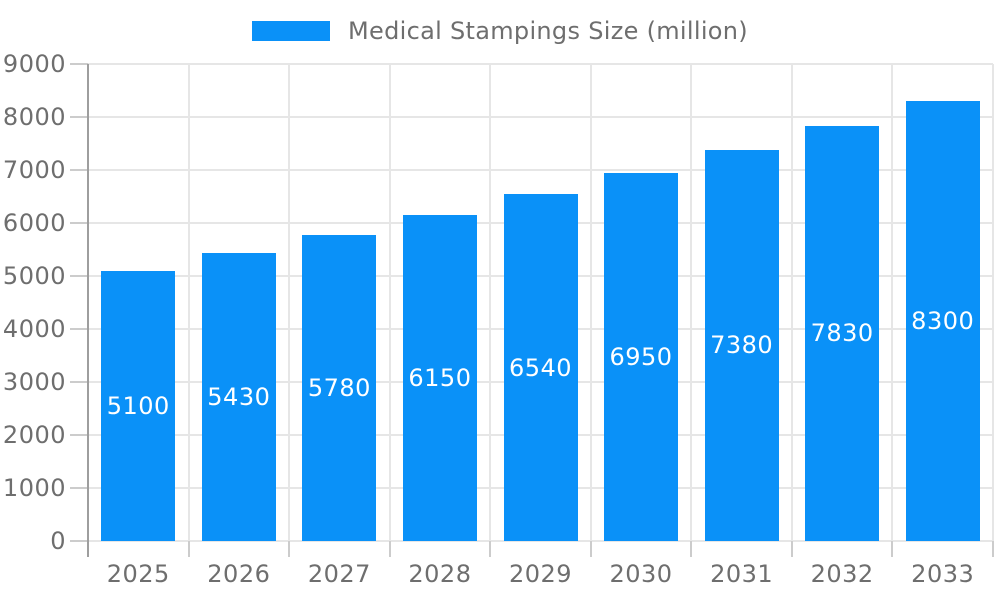 The height and width of the screenshot is (600, 1000). Describe the element at coordinates (88, 310) in the screenshot. I see `y-axis-line` at that location.